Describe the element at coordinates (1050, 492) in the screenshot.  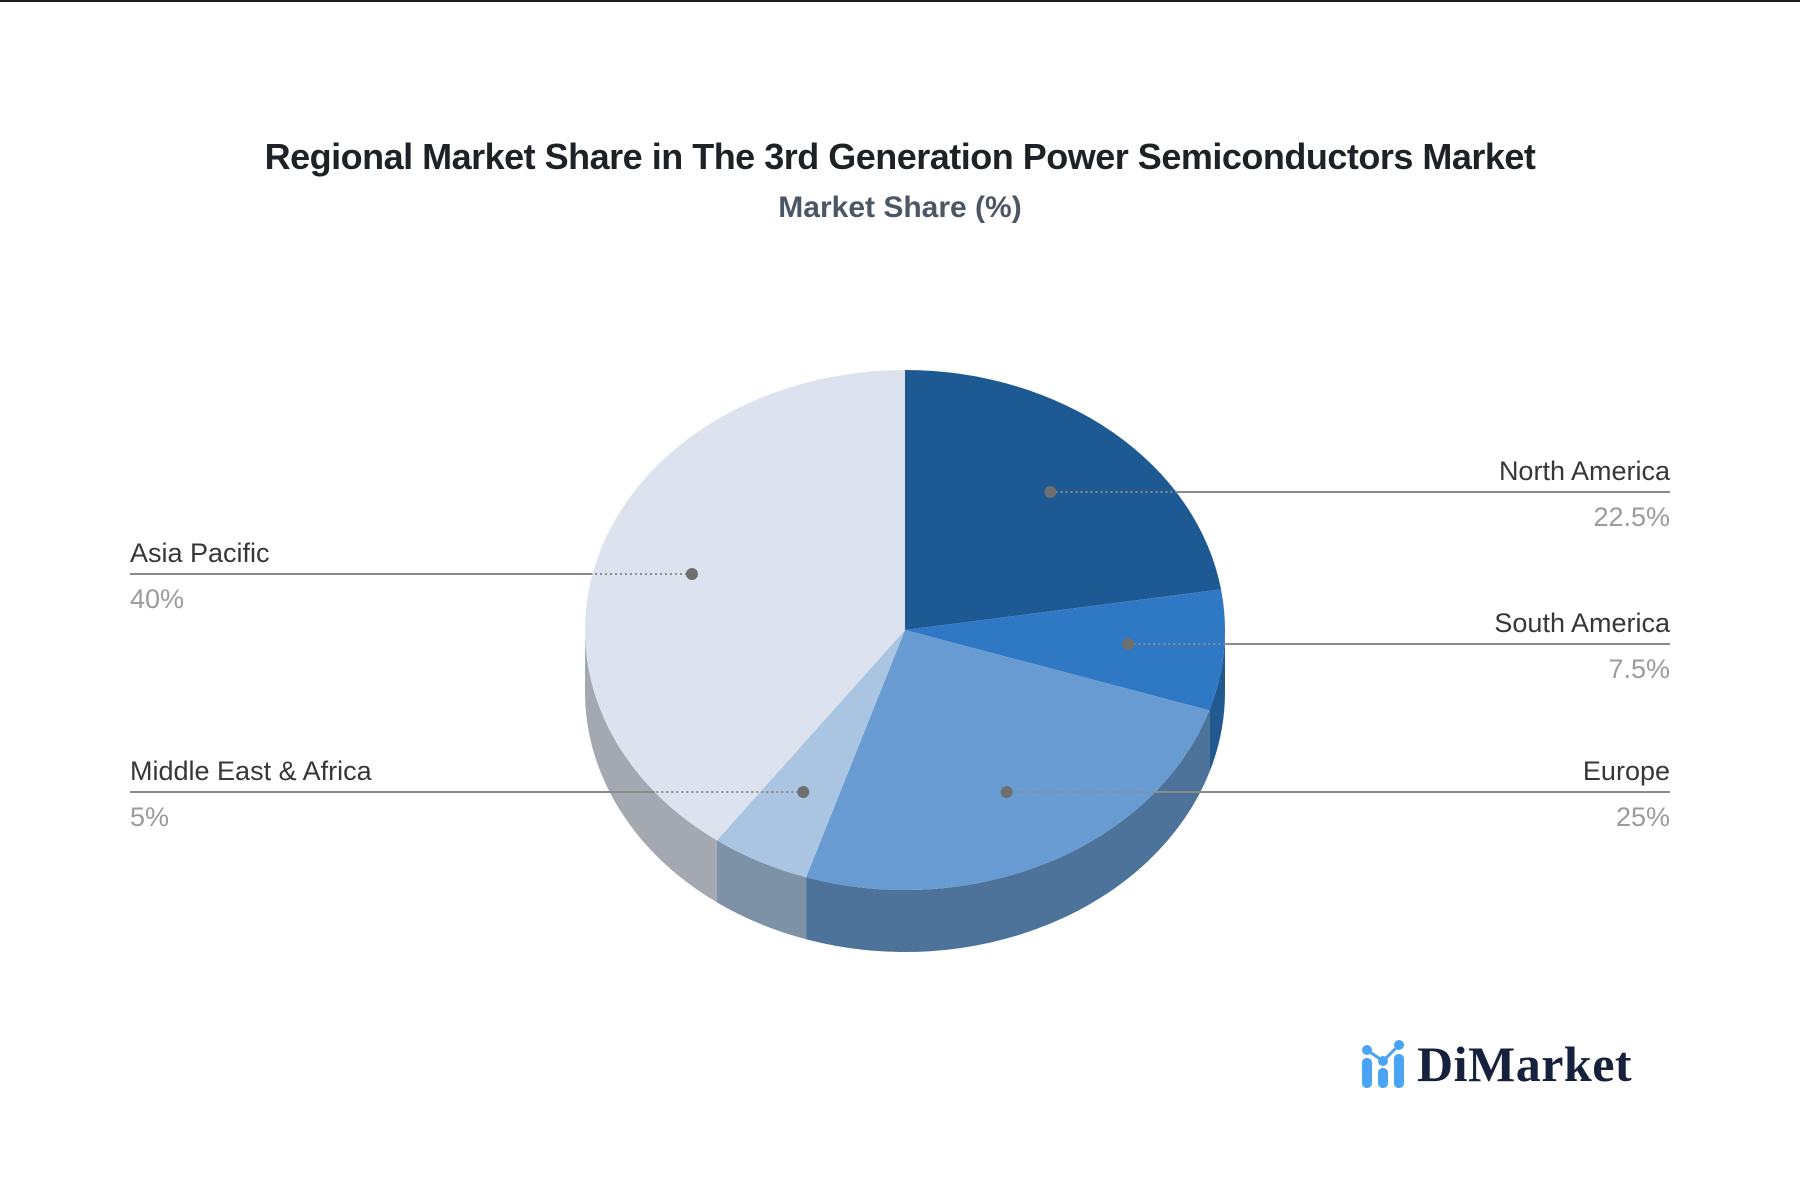
I see `leader-dot-north-america` at that location.